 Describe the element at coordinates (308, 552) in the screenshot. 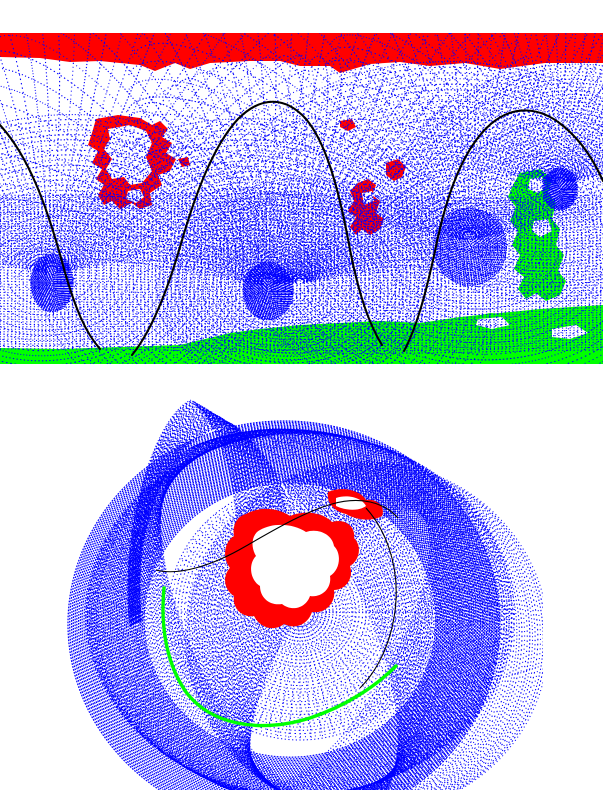

I see `globe-red-blob-interior` at that location.